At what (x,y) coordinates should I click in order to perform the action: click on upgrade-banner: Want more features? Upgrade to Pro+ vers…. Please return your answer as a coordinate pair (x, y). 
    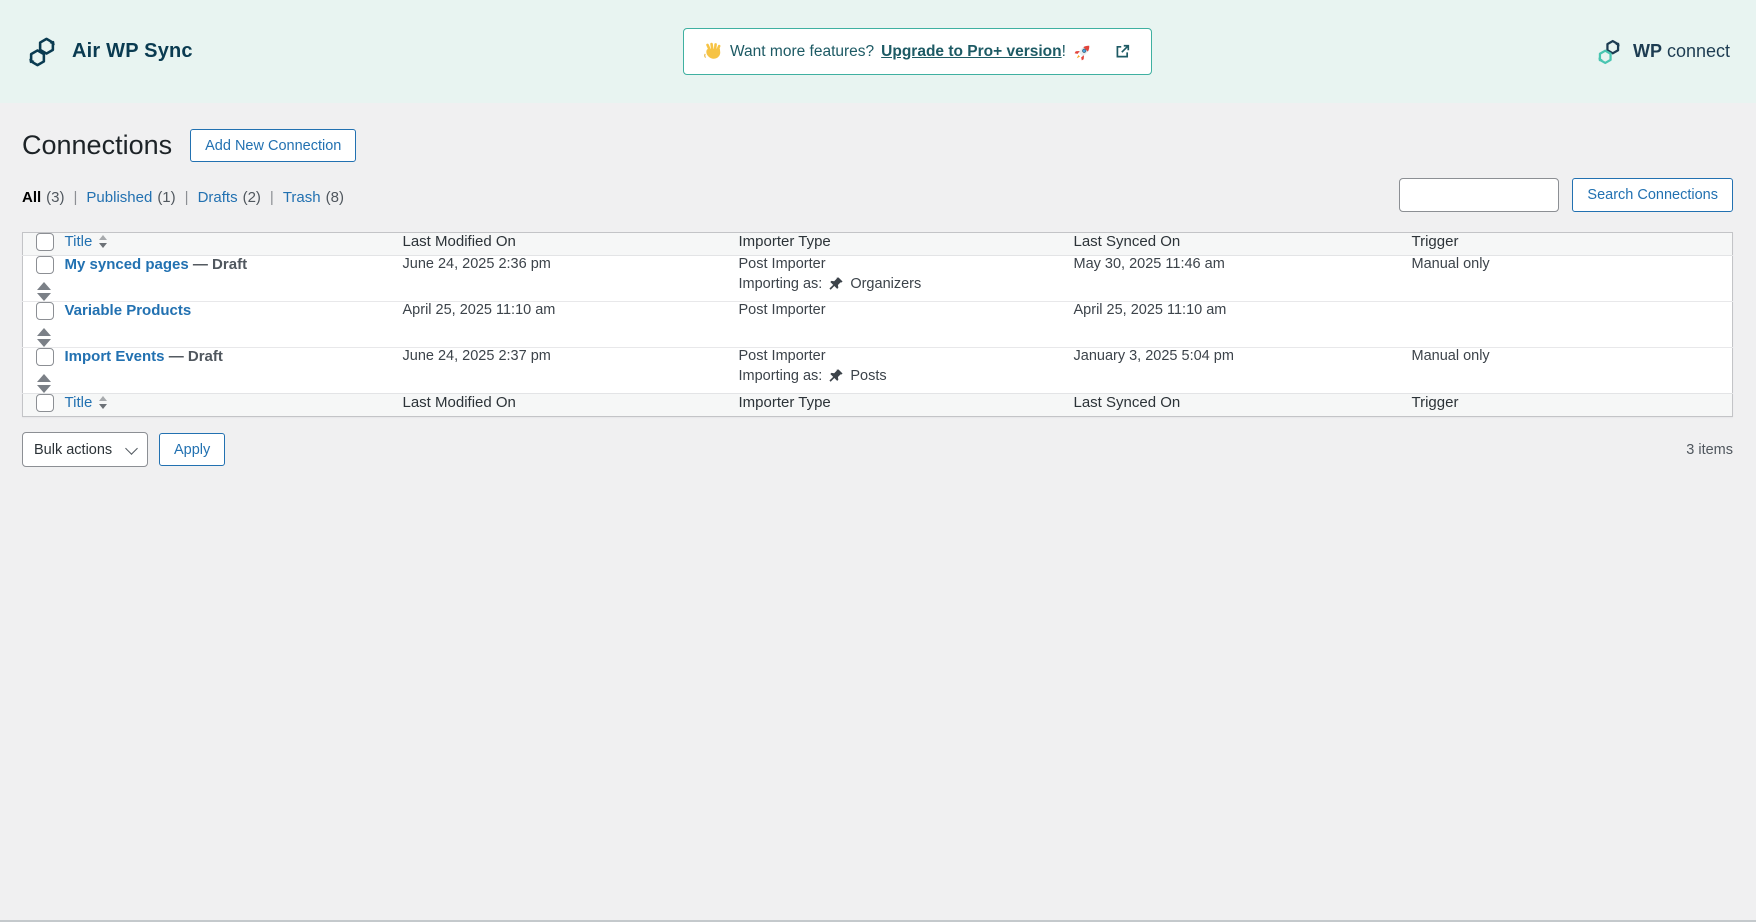
    Looking at the image, I should click on (917, 51).